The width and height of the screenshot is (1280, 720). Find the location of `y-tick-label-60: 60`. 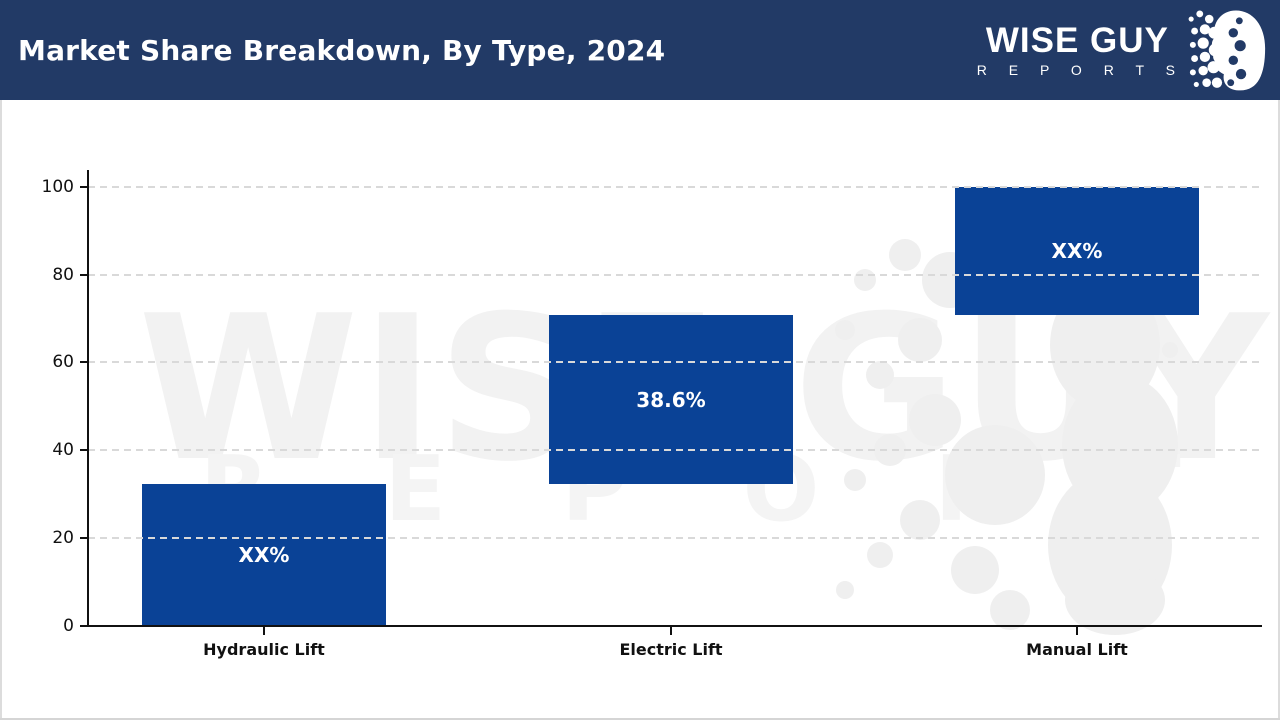

y-tick-label-60: 60 is located at coordinates (63, 362).